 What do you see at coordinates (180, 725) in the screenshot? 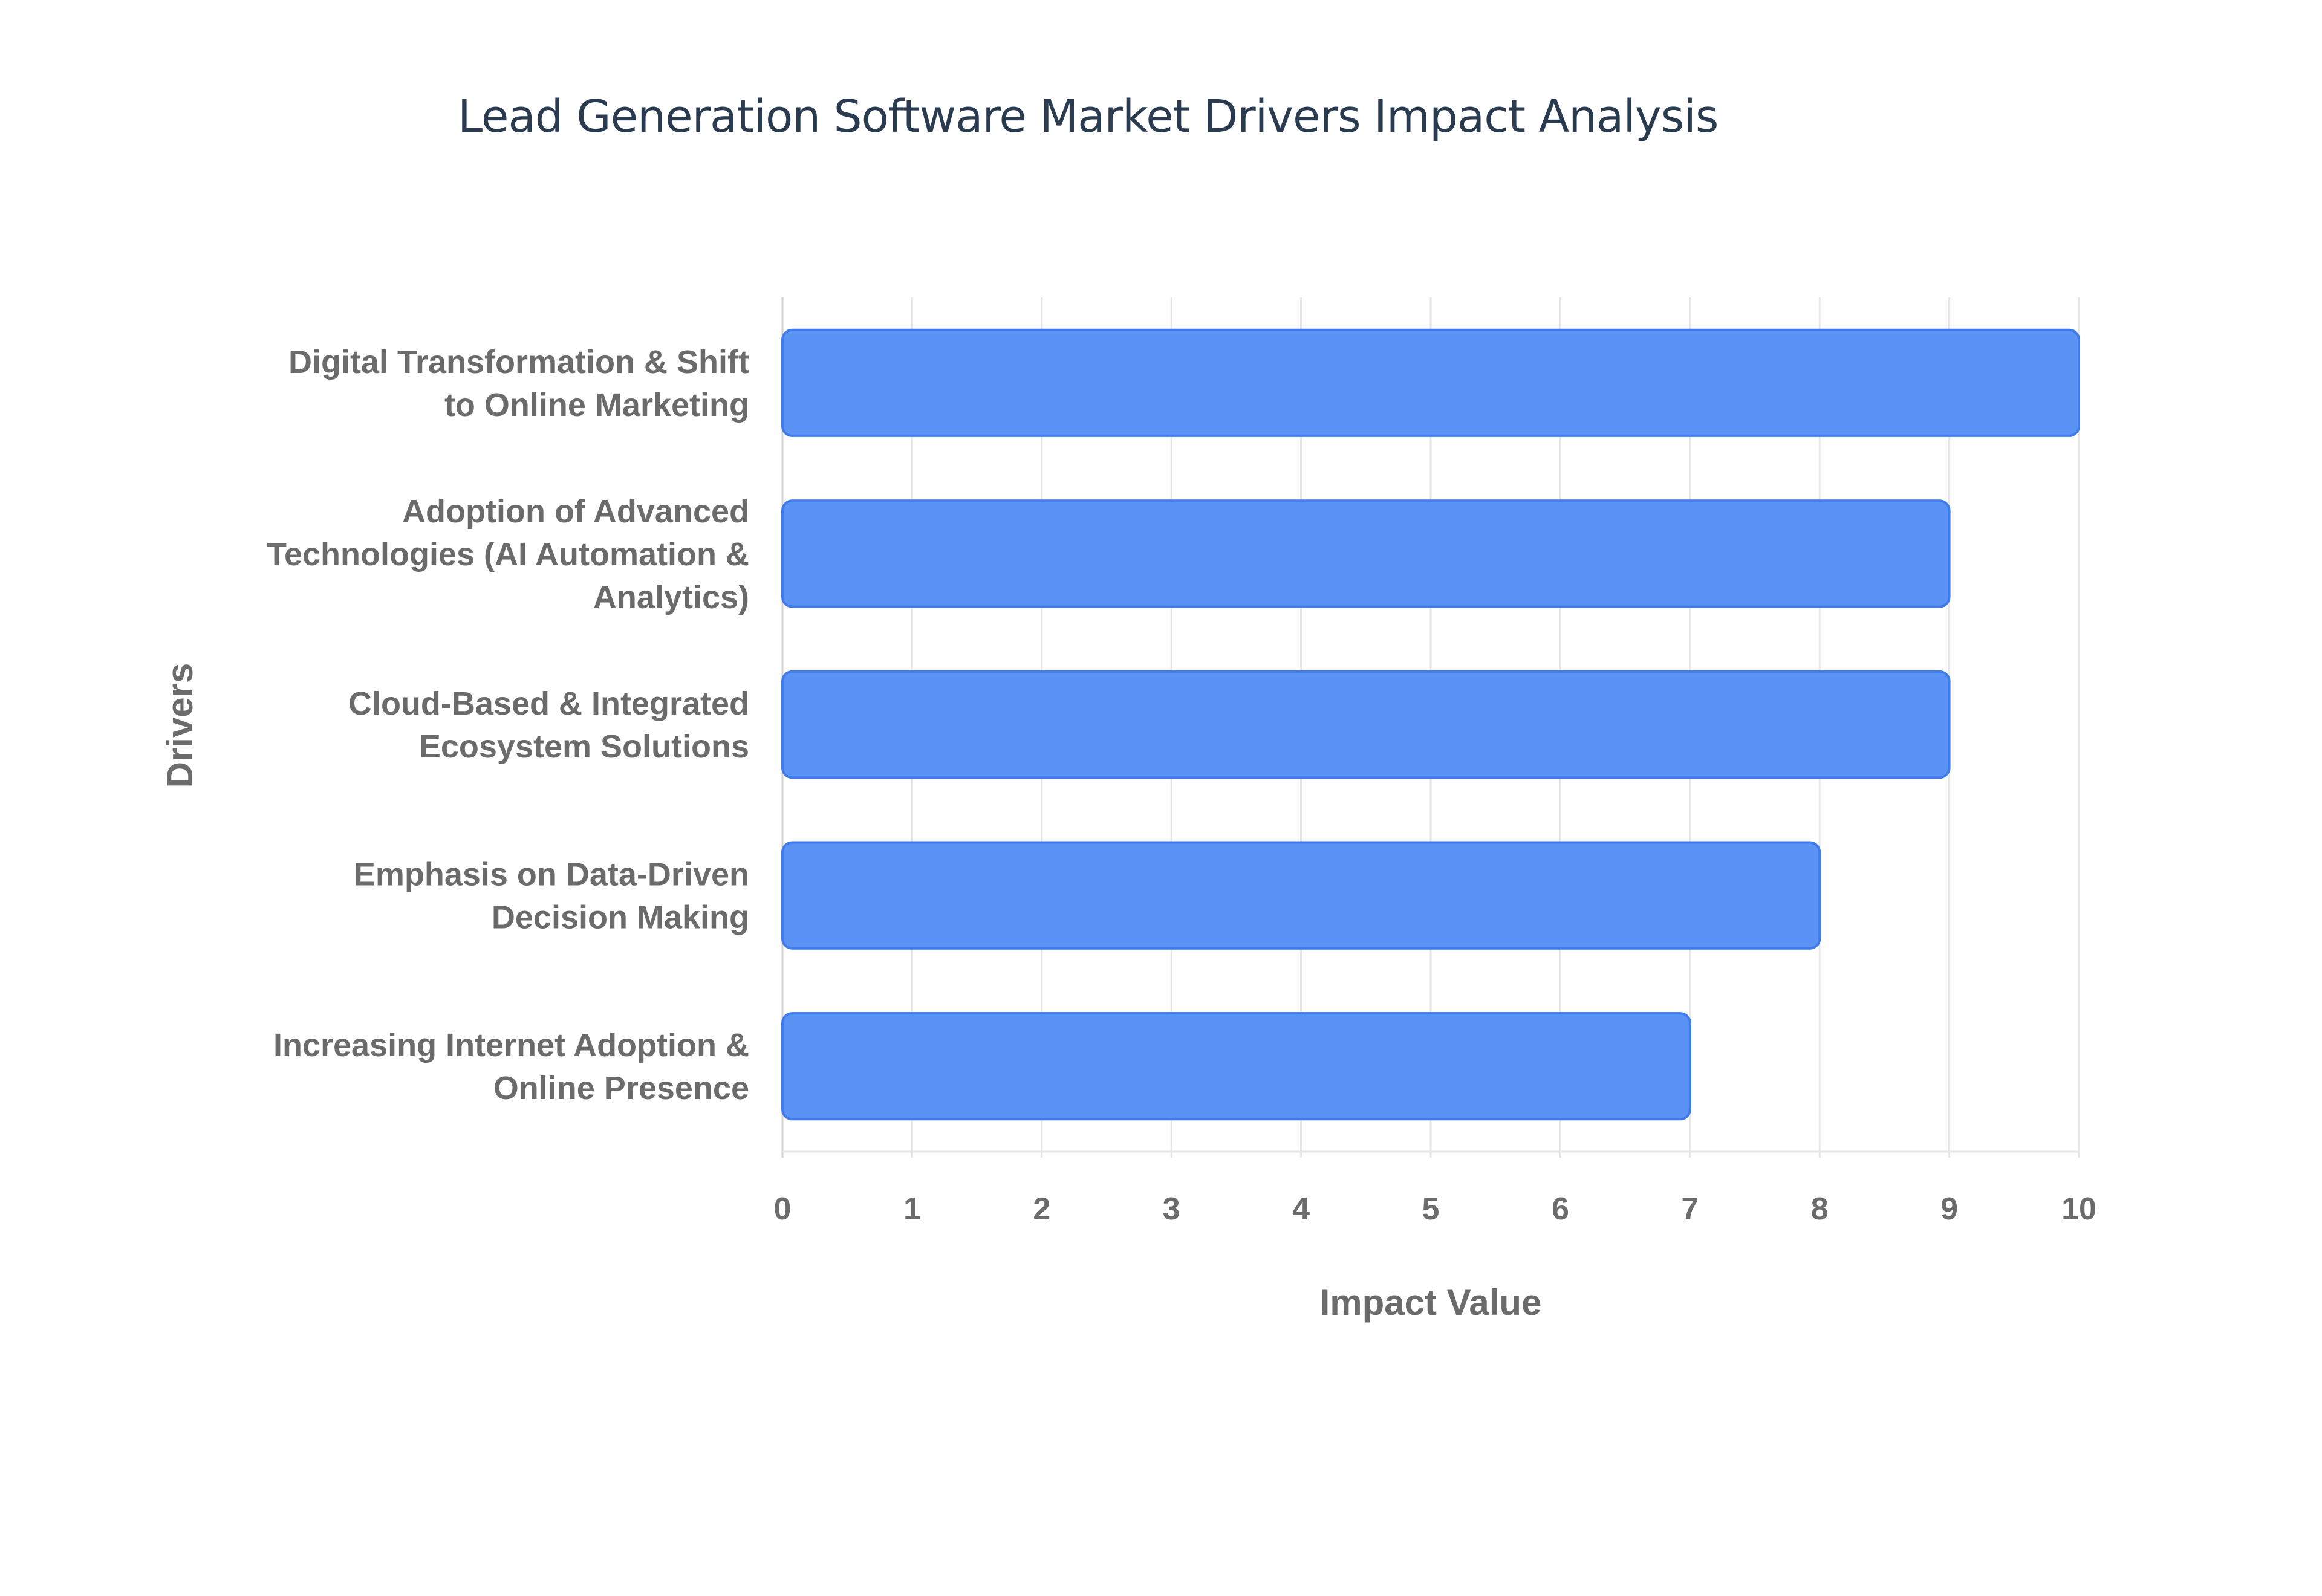
I see `y-axis-title: Drivers` at bounding box center [180, 725].